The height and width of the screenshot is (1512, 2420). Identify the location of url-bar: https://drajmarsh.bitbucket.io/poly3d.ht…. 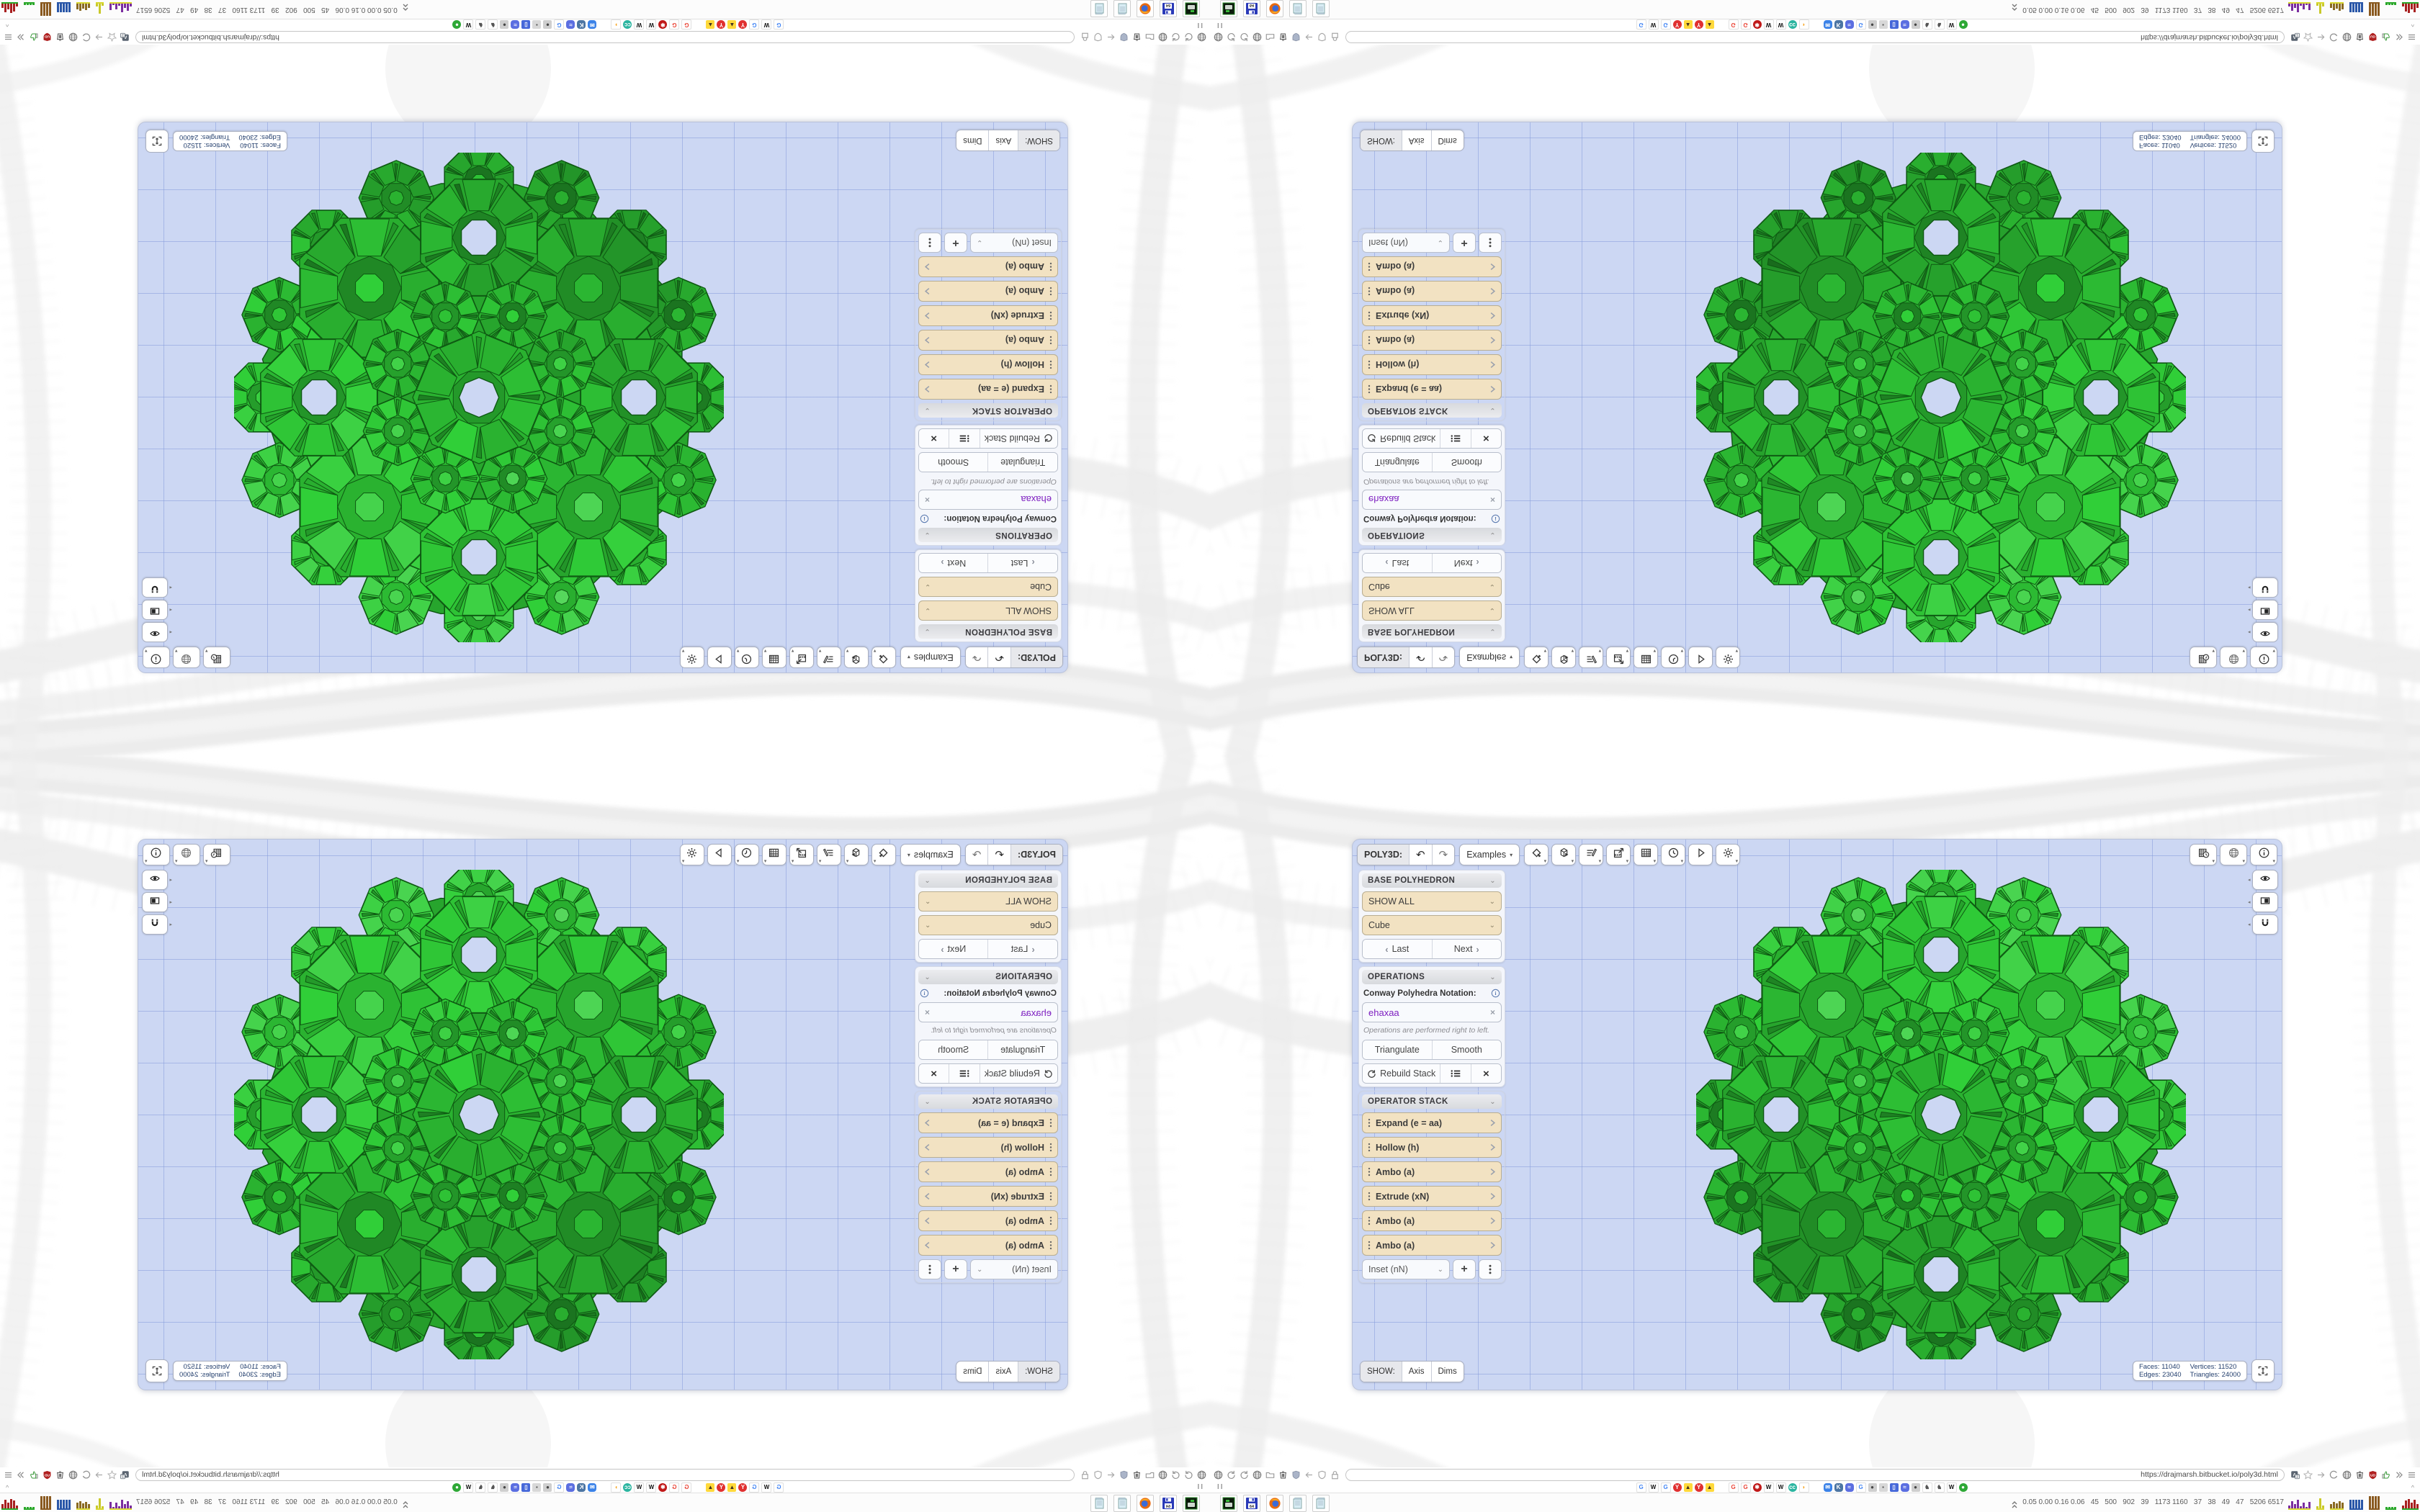
(1815, 37).